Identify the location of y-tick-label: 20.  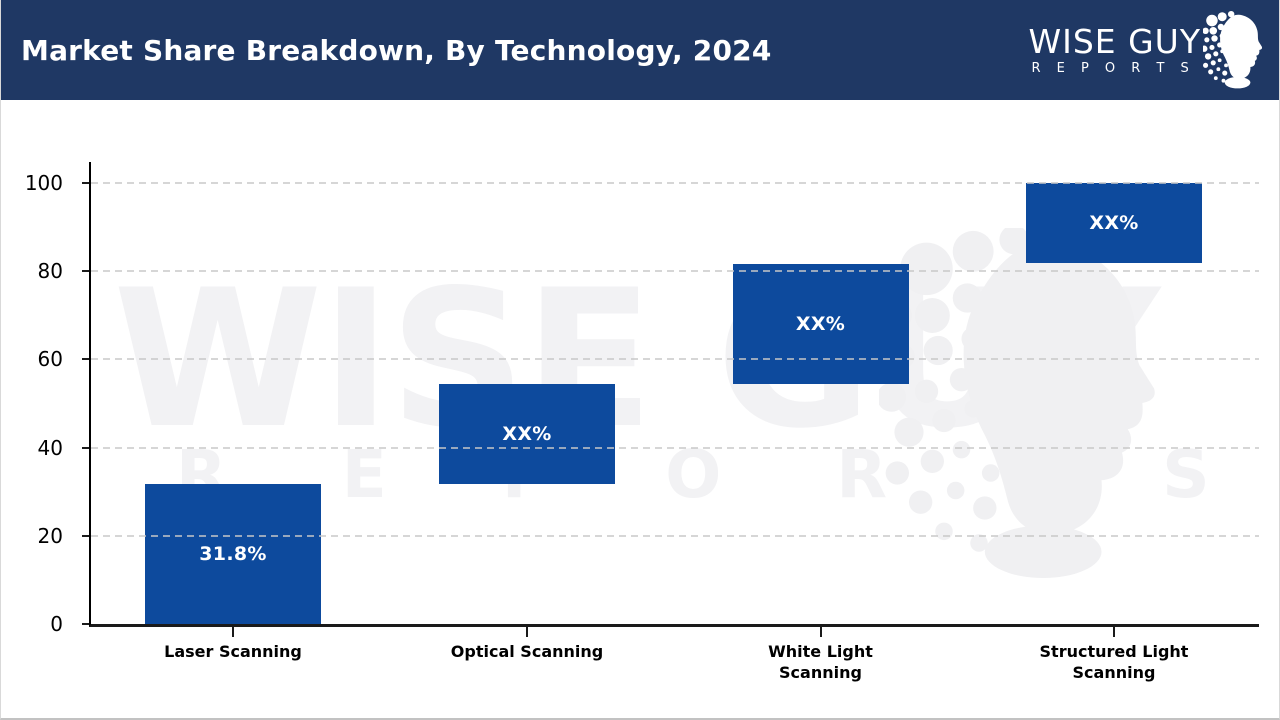
(50, 535).